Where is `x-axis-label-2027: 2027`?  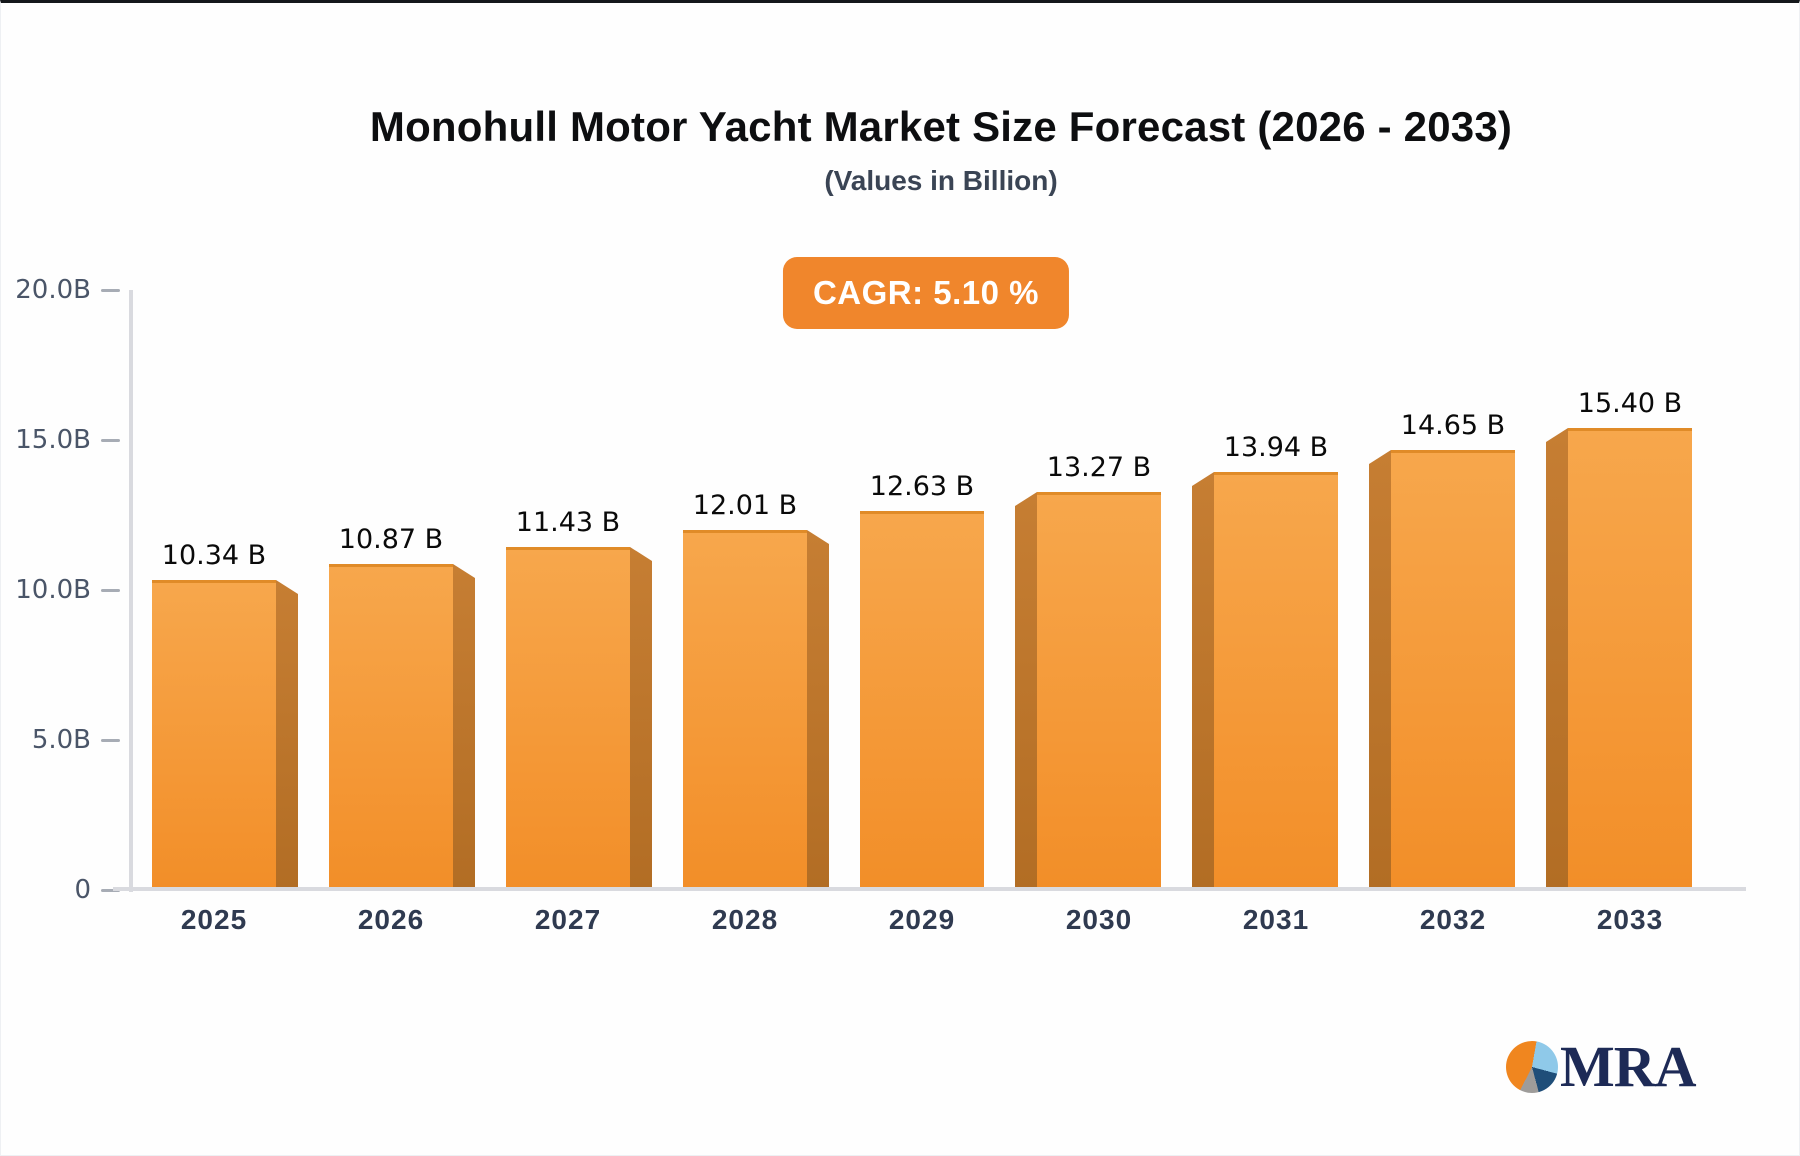
x-axis-label-2027: 2027 is located at coordinates (568, 919).